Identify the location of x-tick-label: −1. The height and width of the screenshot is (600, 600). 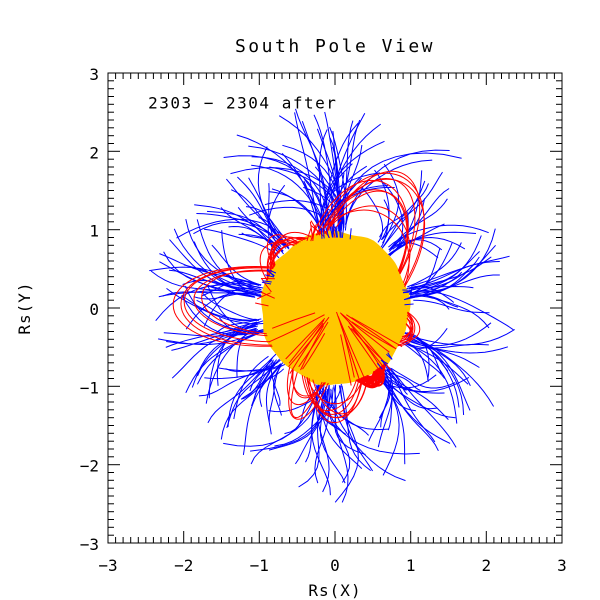
(259, 565).